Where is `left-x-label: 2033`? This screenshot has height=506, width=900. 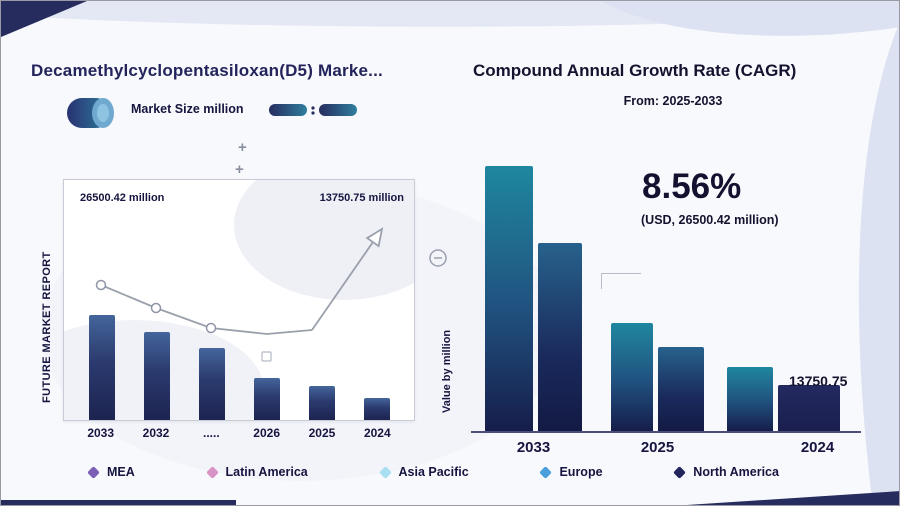
left-x-label: 2033 is located at coordinates (101, 433).